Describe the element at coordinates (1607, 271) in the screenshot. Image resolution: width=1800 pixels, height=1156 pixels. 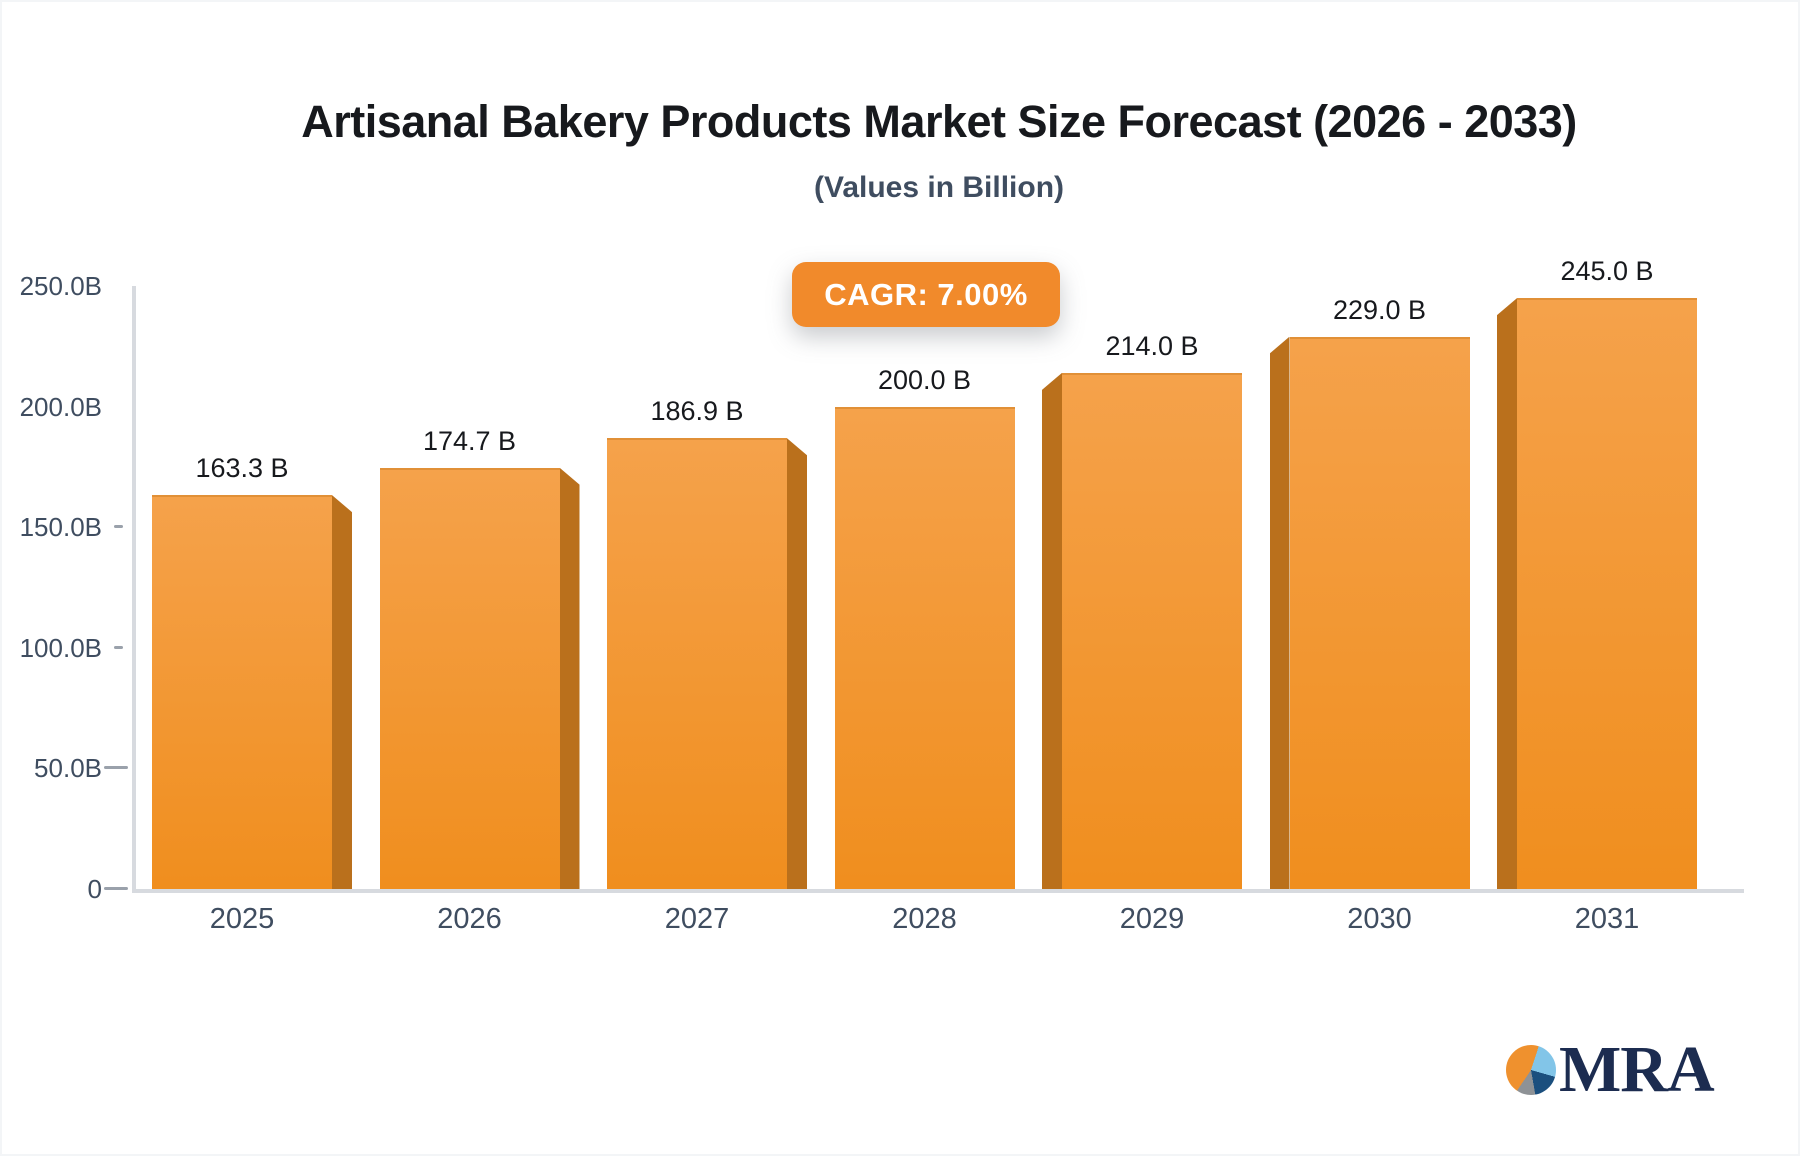
I see `bar-value-label: 245.0 B` at that location.